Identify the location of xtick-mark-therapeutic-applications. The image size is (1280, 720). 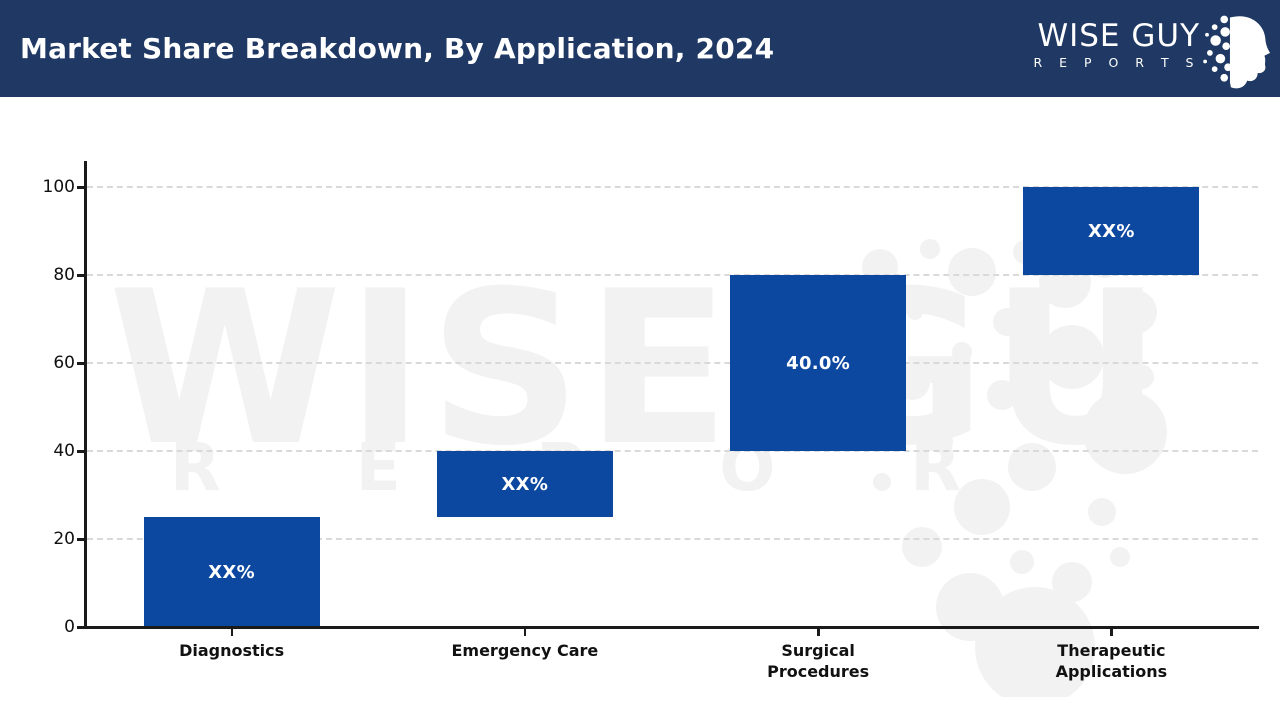
(1111, 632).